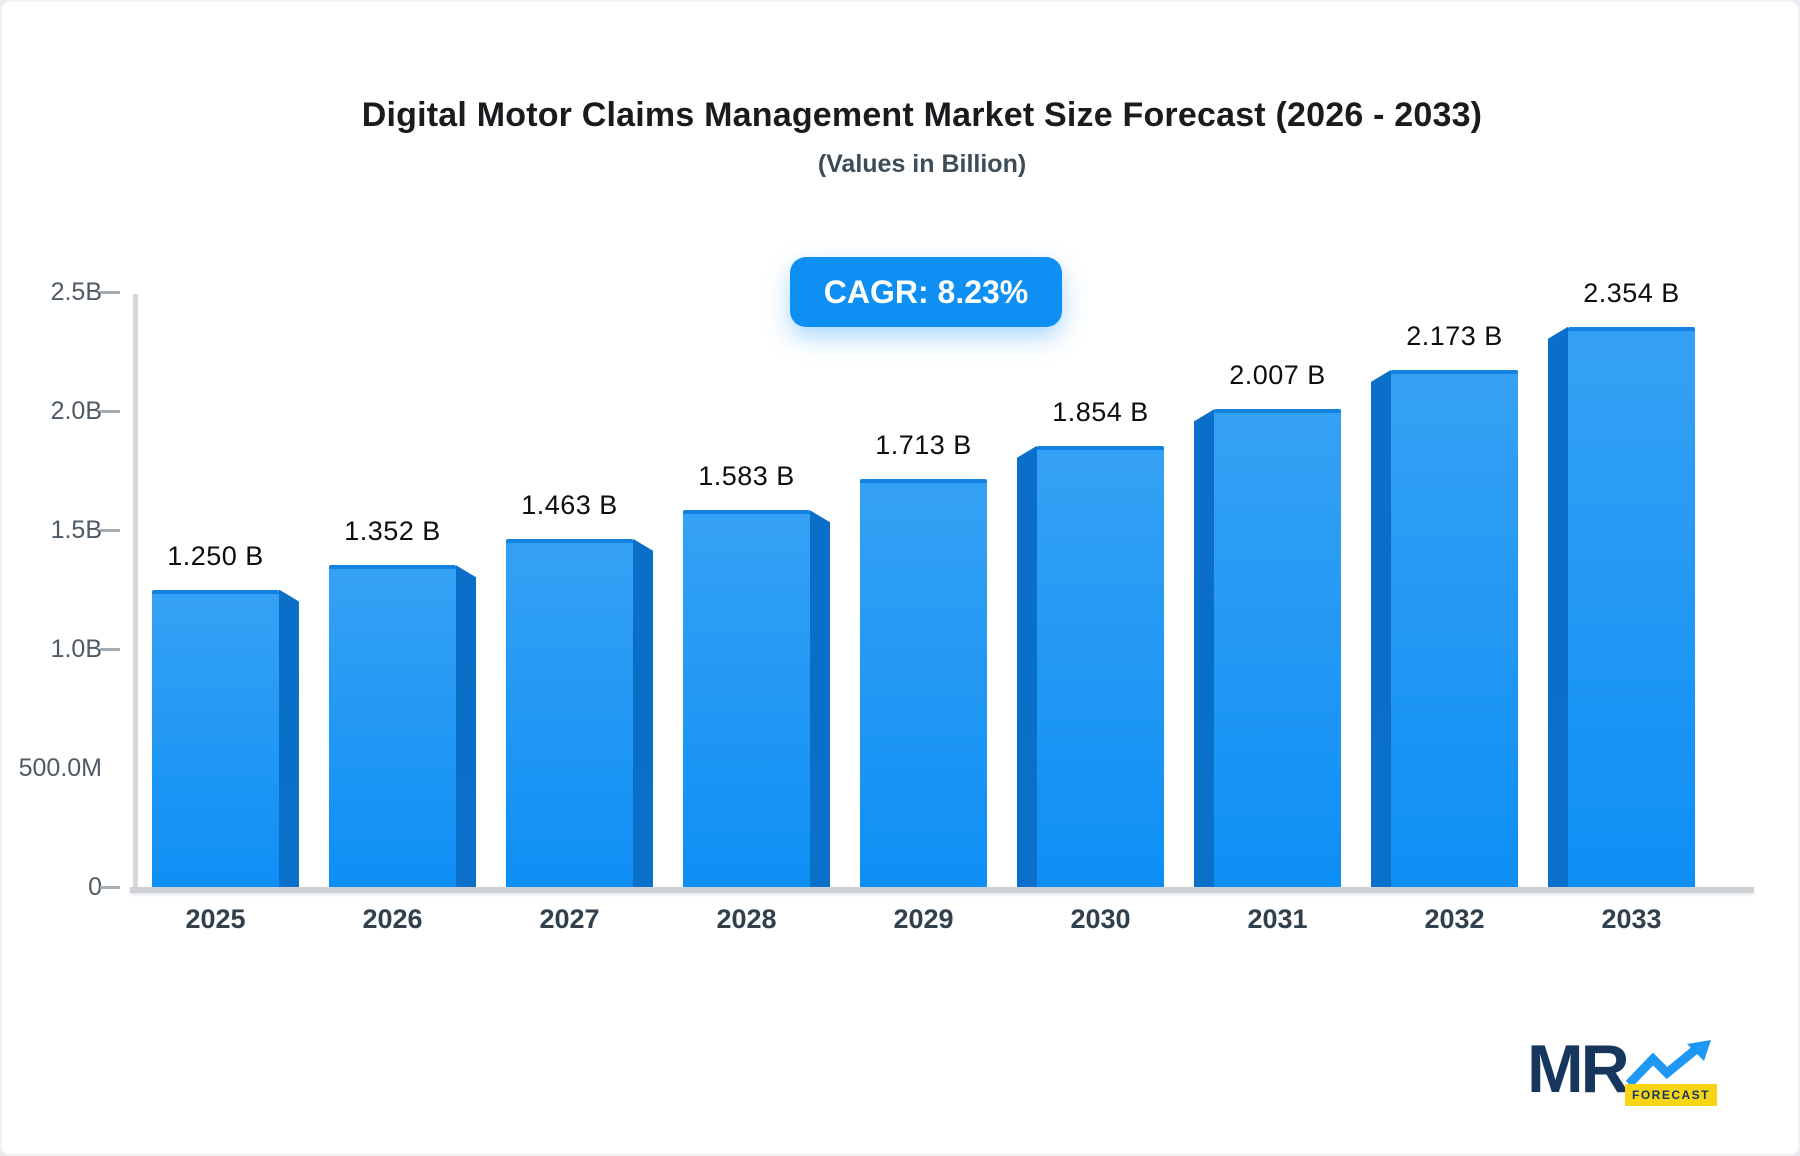 The height and width of the screenshot is (1156, 1800). Describe the element at coordinates (1277, 375) in the screenshot. I see `bar-value-label: 2.007 B` at that location.